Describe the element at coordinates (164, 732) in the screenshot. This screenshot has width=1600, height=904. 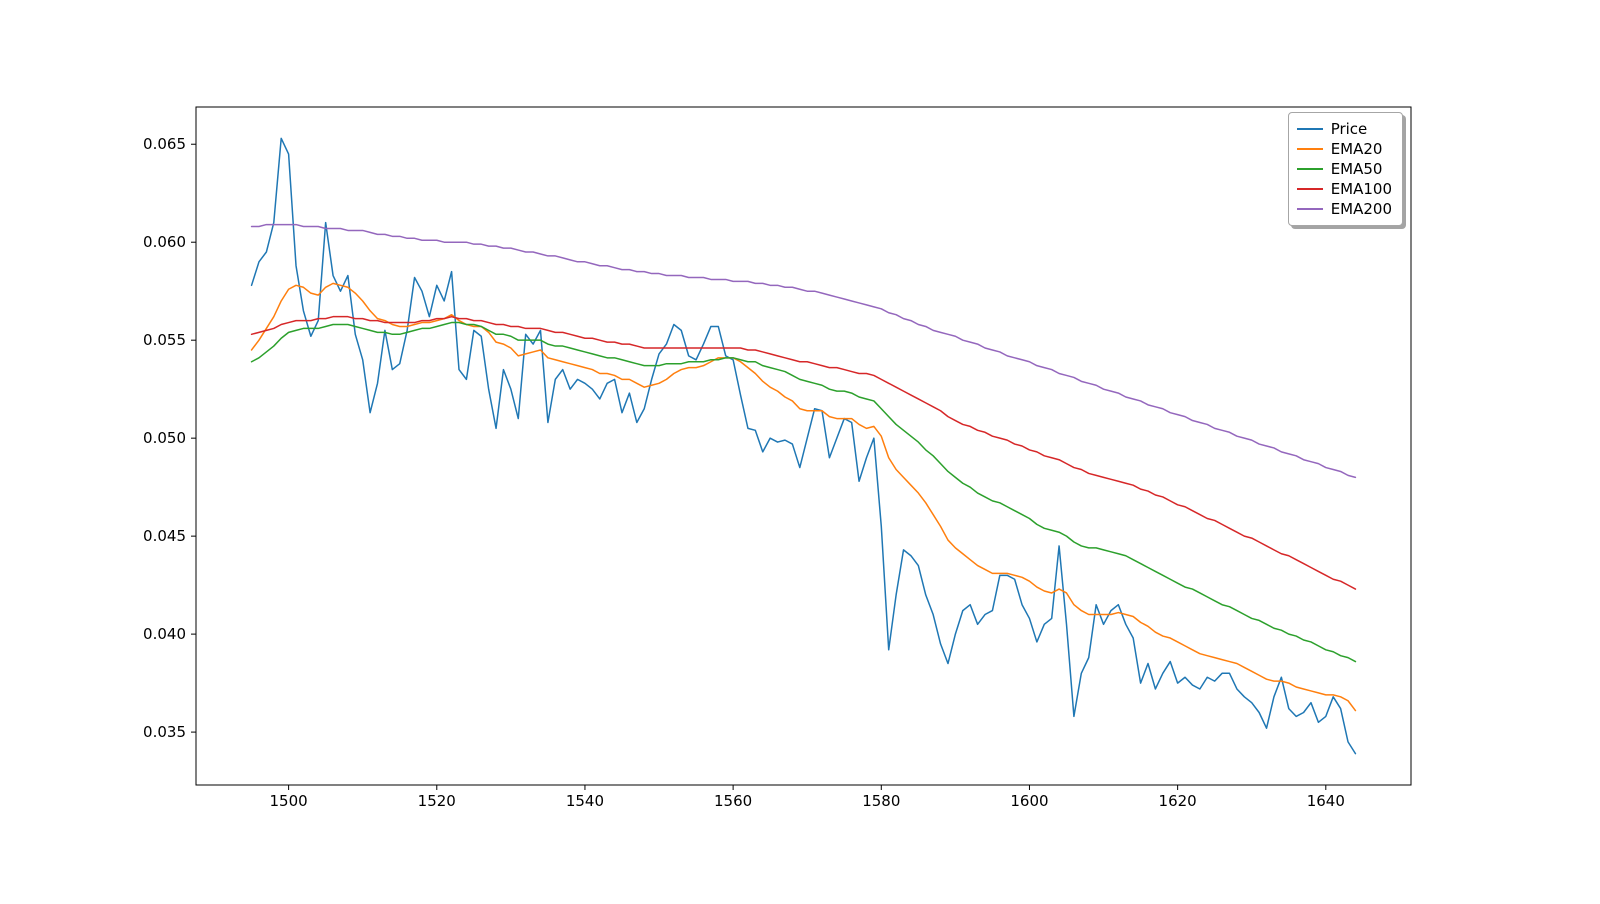
I see `y-tick-label: 0.035` at that location.